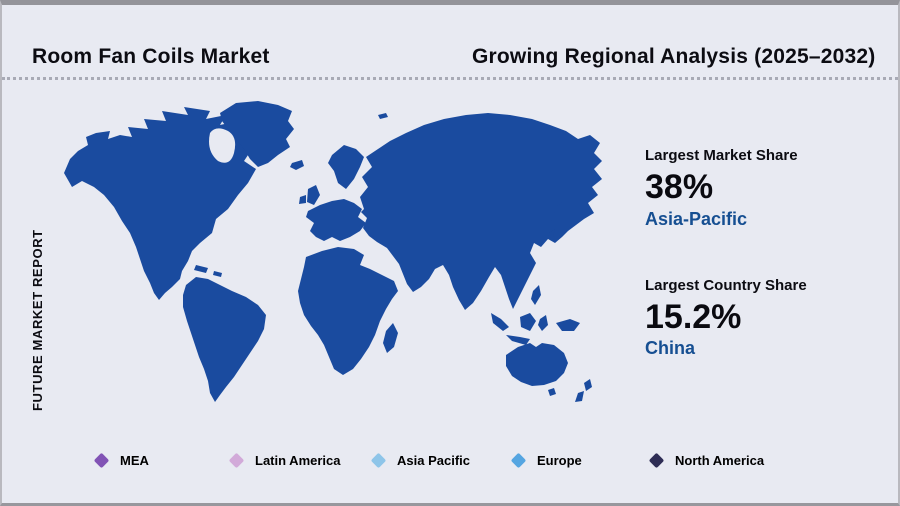  Describe the element at coordinates (151, 56) in the screenshot. I see `page-title: Room Fan Coils Market` at that location.